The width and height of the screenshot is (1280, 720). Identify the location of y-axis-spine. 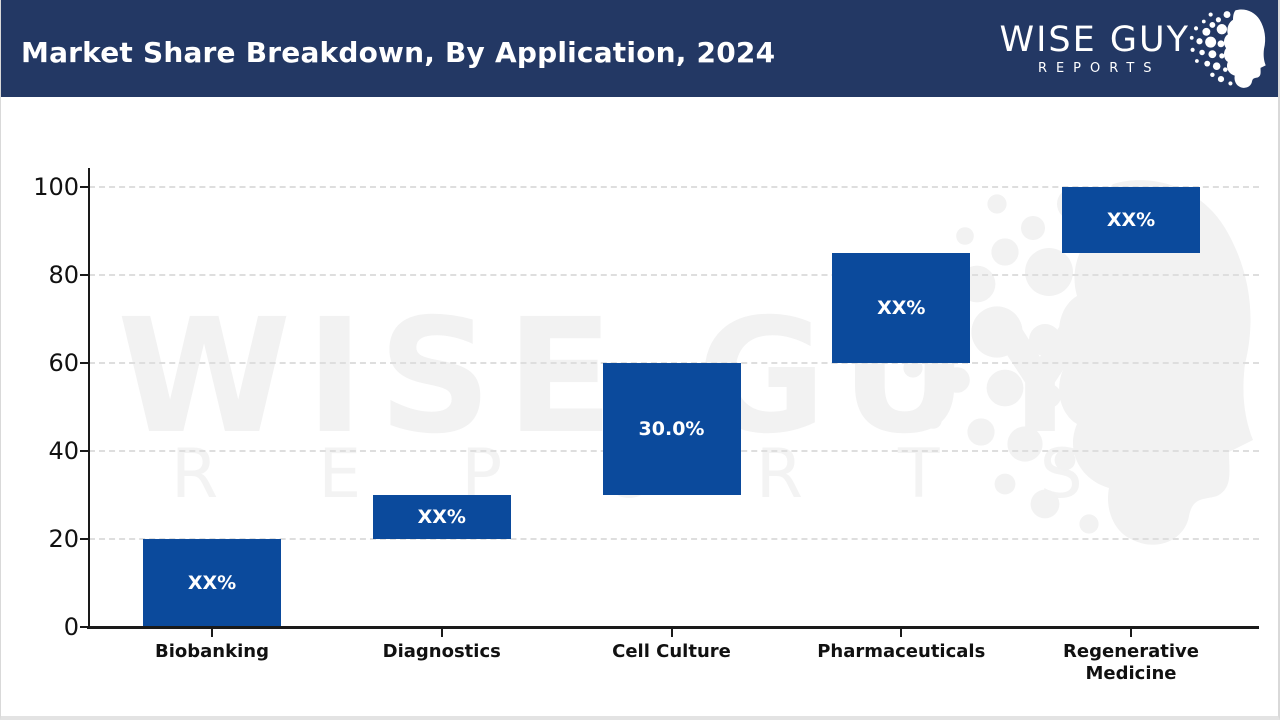
(89, 398).